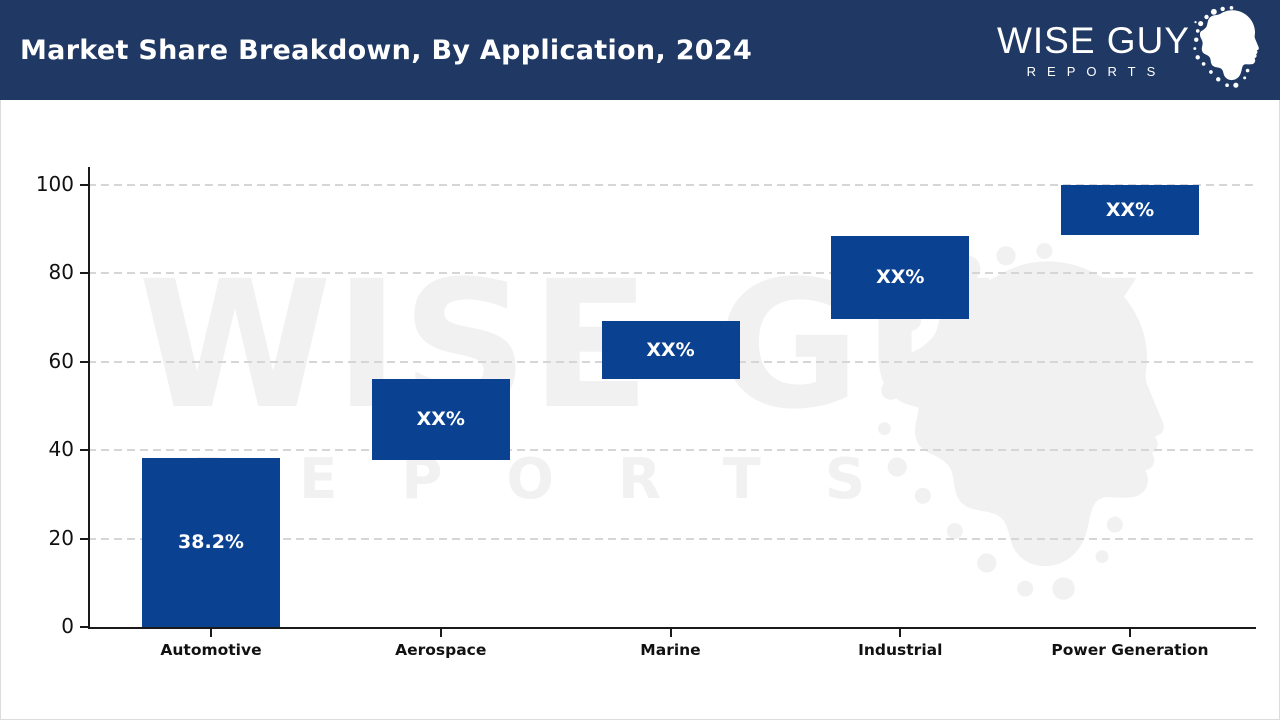 Image resolution: width=1280 pixels, height=720 pixels. I want to click on y-tick-label: 100, so click(54, 183).